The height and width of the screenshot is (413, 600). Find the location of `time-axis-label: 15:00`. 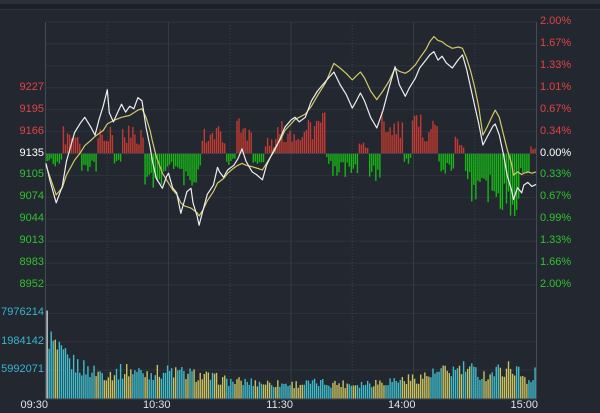

time-axis-label: 15:00 is located at coordinates (524, 405).